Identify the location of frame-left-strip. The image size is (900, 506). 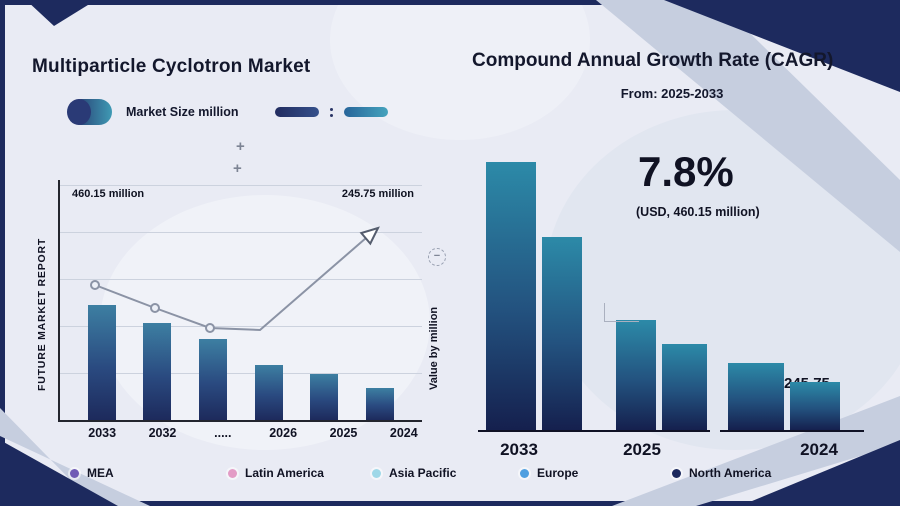
(2, 253).